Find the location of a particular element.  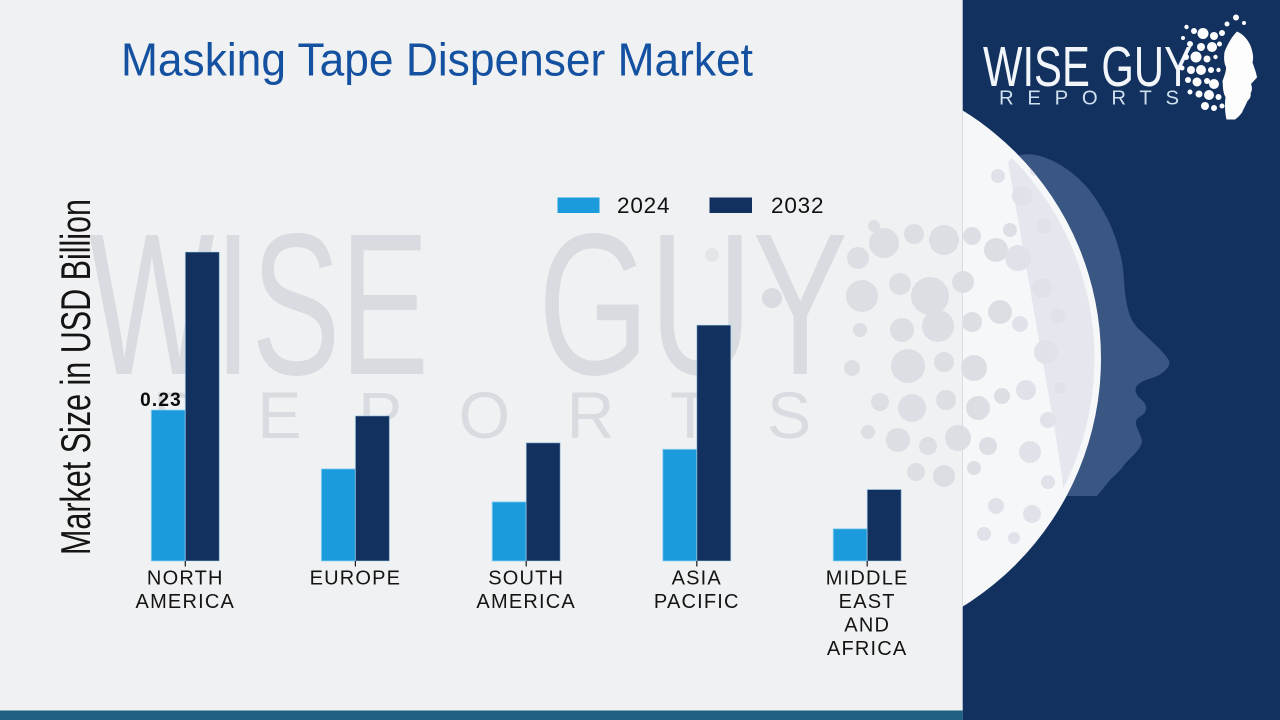

svg-text: WISE is located at coordinates (259, 304).